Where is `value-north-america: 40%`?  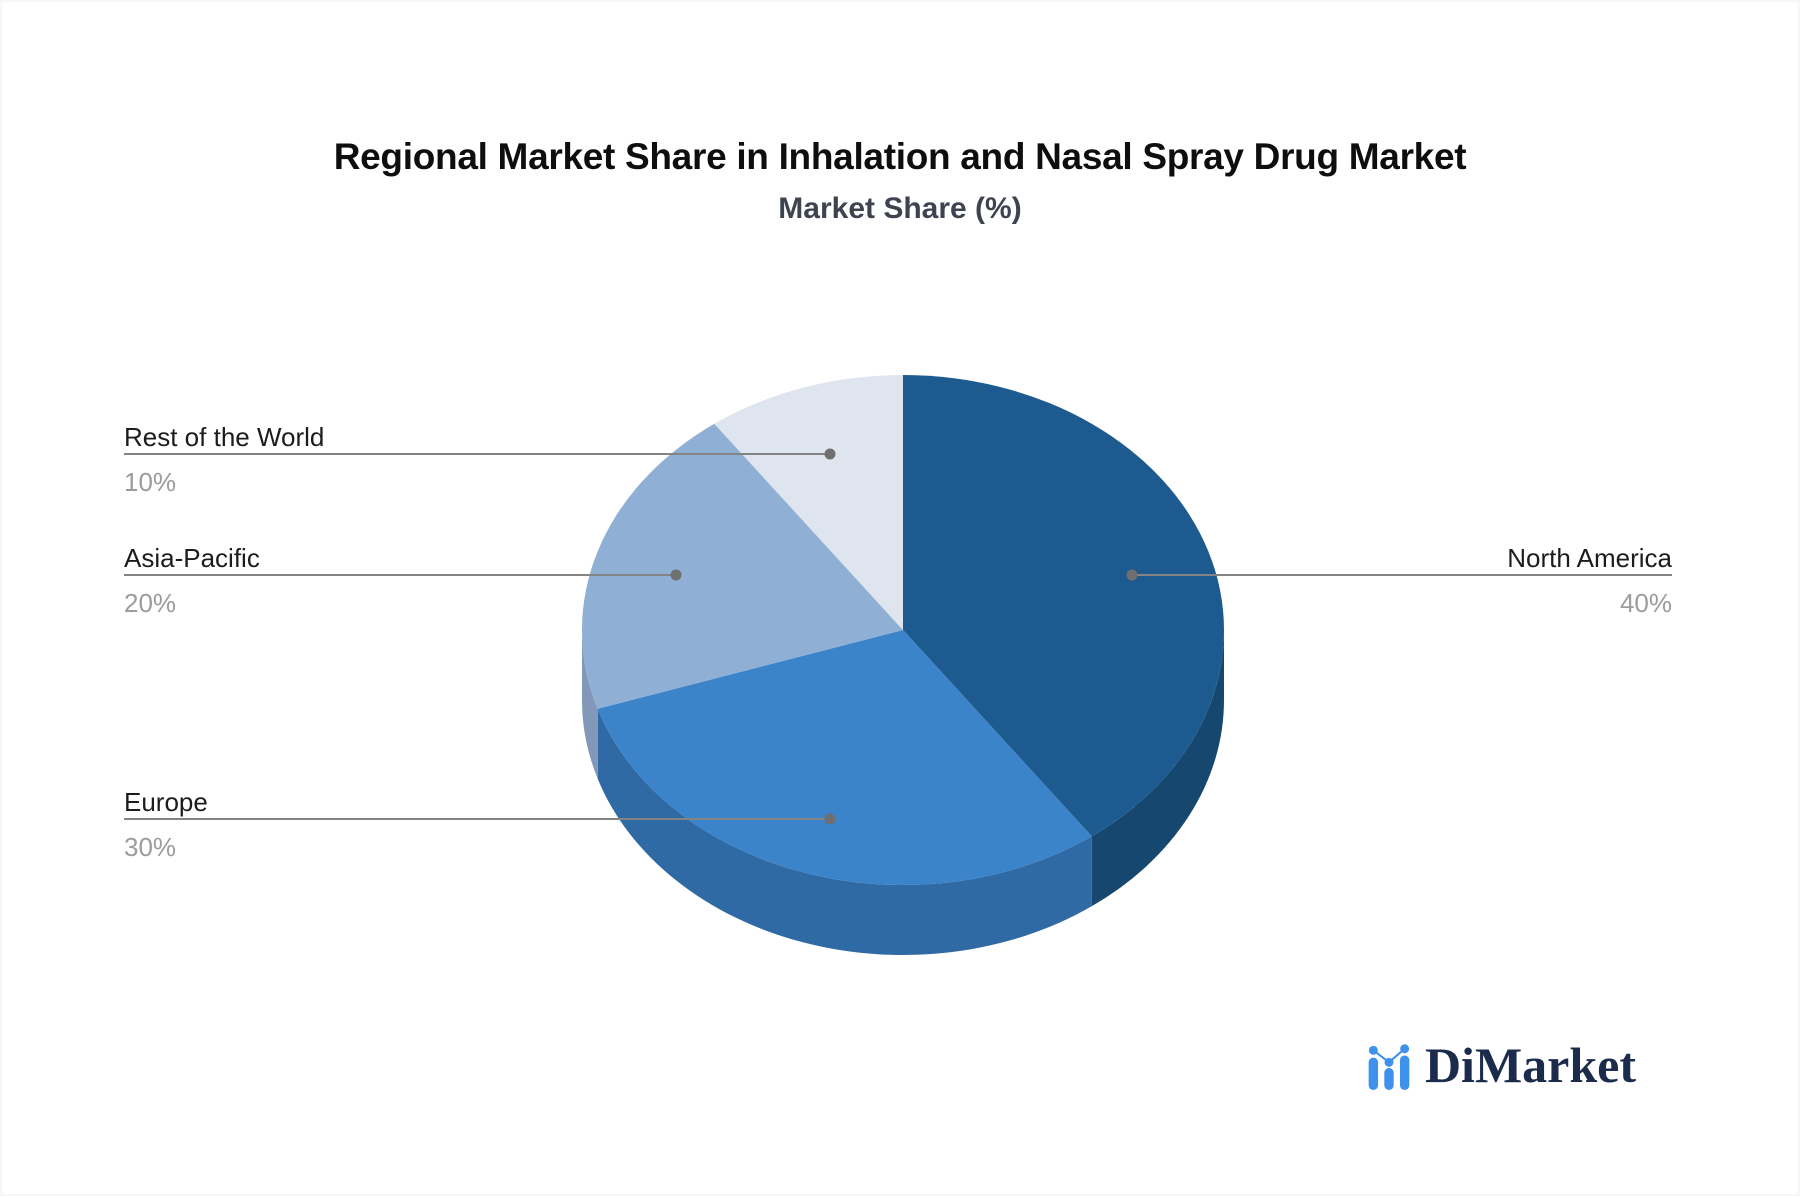
value-north-america: 40% is located at coordinates (1646, 603).